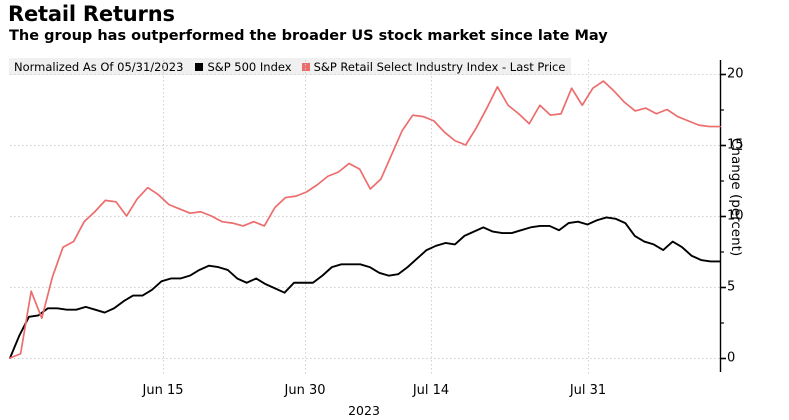  Describe the element at coordinates (163, 390) in the screenshot. I see `x-axis-tick: Jun 15` at that location.